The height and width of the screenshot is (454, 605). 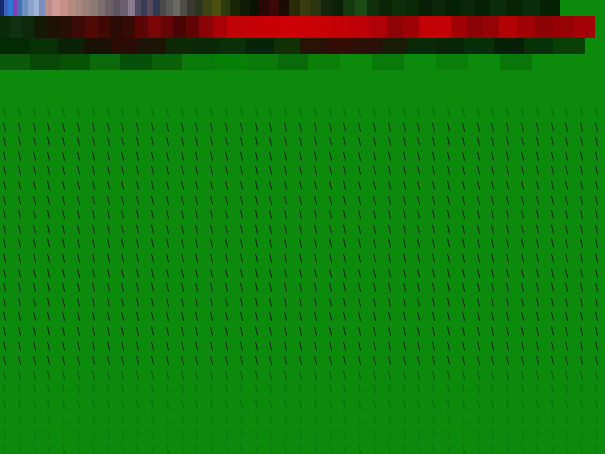 What do you see at coordinates (302, 8) in the screenshot?
I see `title-bar-strip` at bounding box center [302, 8].